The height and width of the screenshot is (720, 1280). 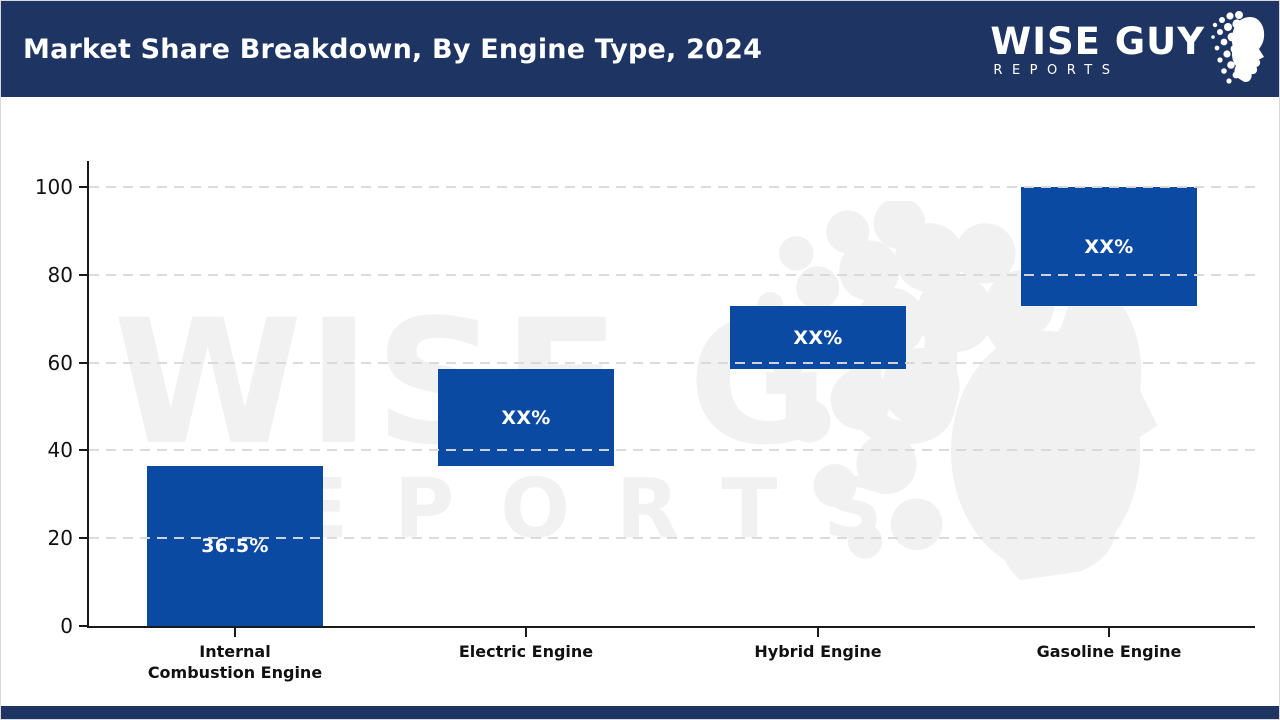 I want to click on bar-internal-combustion-engine: 36.5%, so click(x=235, y=546).